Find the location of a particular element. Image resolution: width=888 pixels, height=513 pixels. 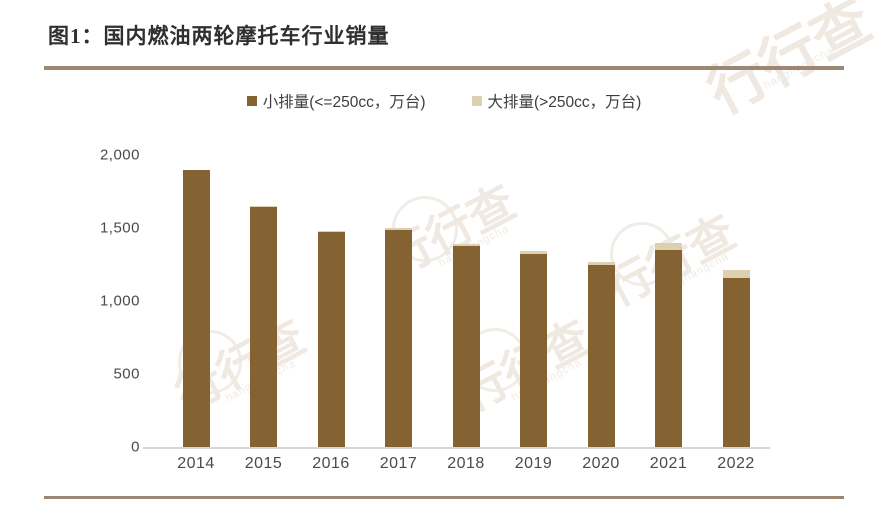

y-axis-tick-label: 2,000 is located at coordinates (119, 155).